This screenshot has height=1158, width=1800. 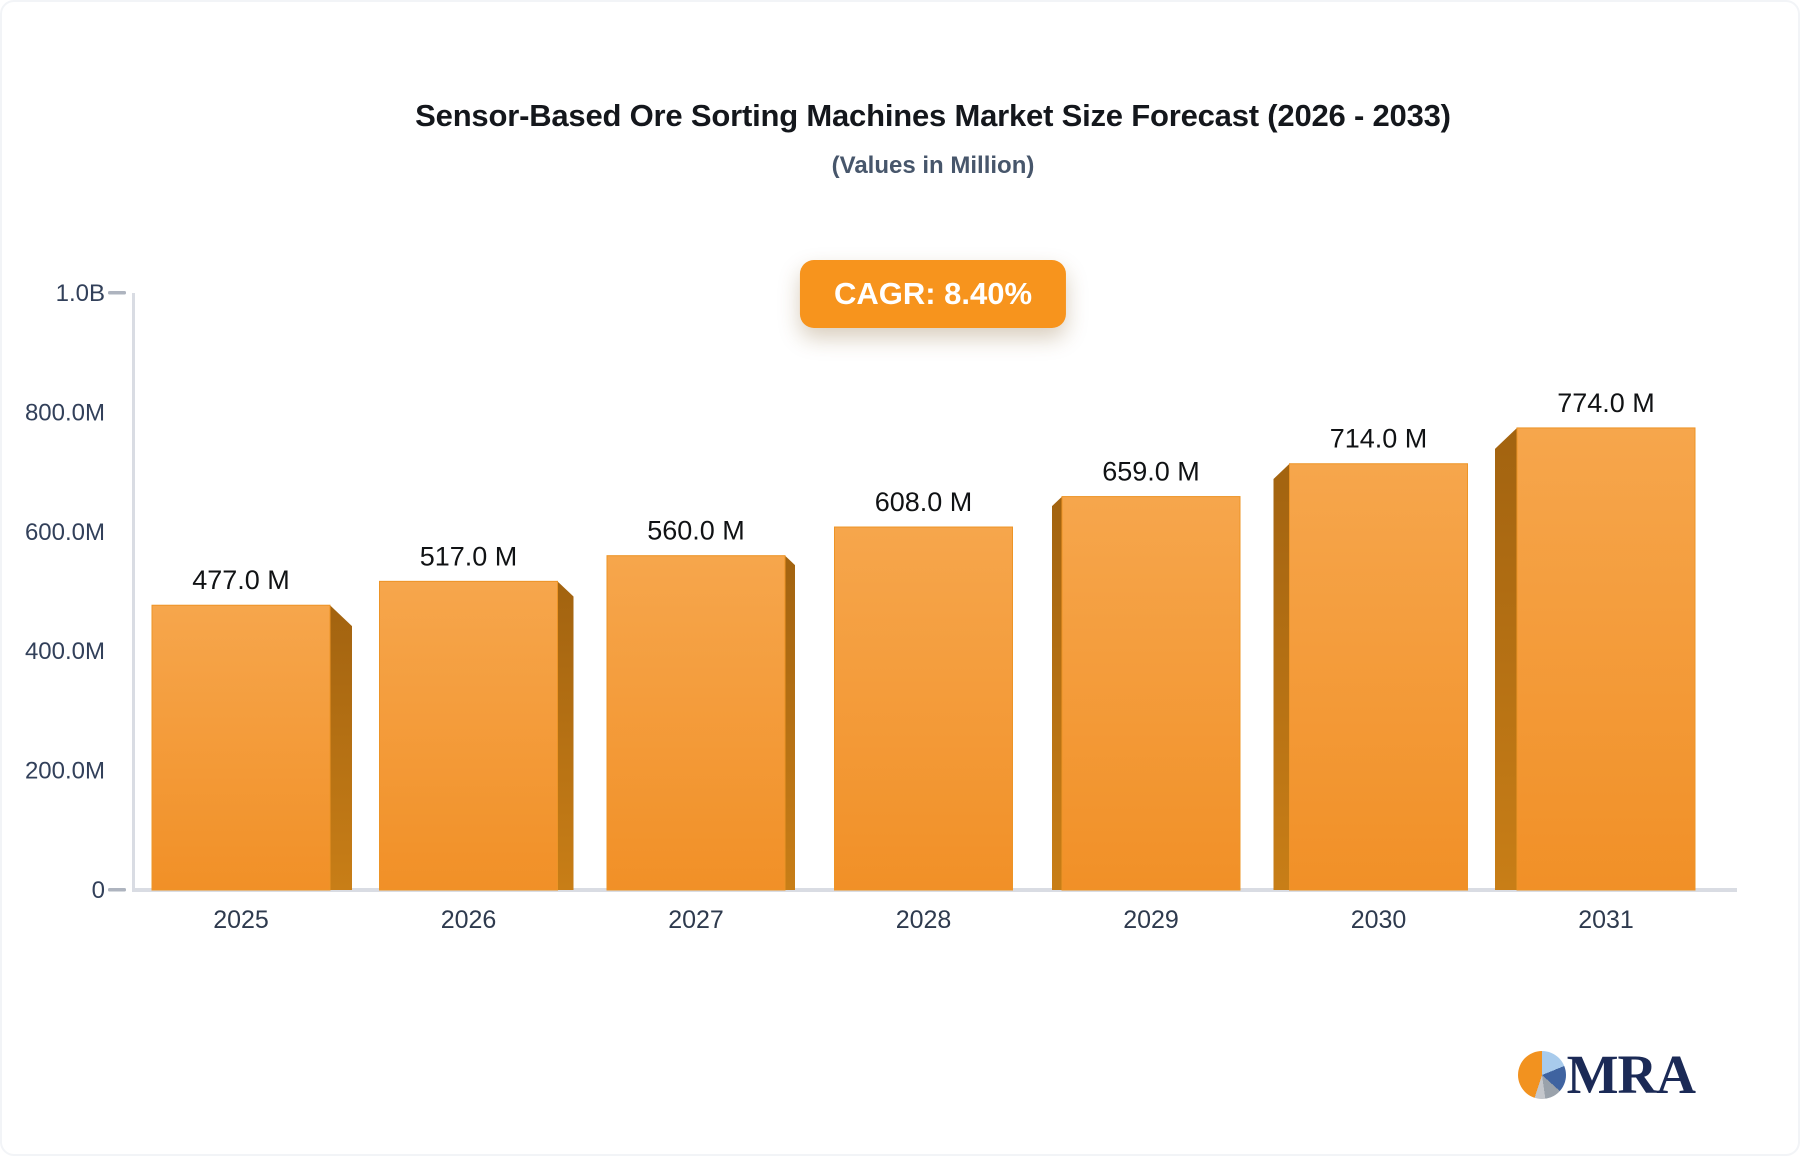 I want to click on x-axis-tick-label-2031: 2031, so click(x=1606, y=920).